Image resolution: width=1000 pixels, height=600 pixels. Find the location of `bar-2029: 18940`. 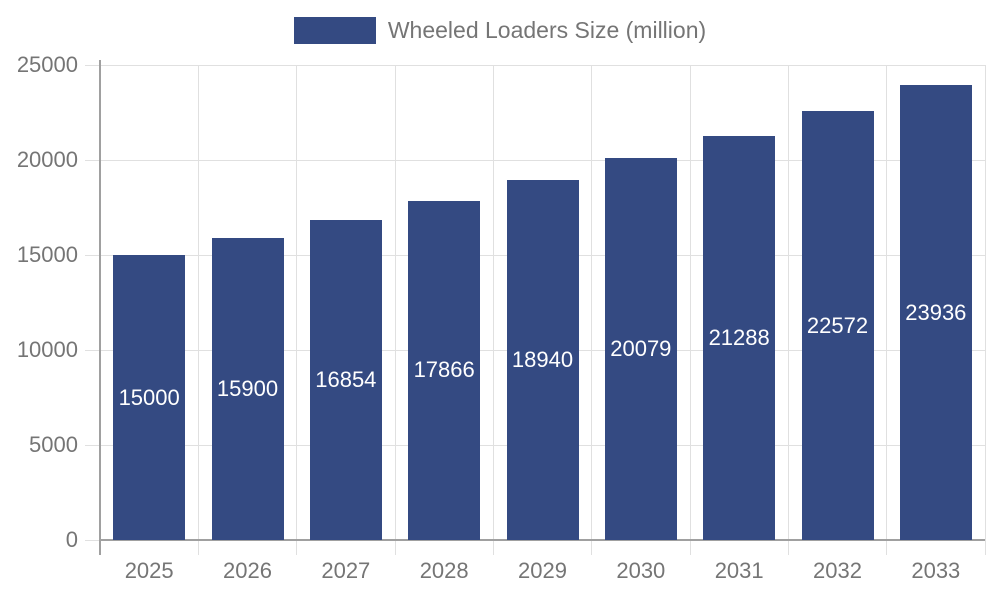

bar-2029: 18940 is located at coordinates (542, 360).